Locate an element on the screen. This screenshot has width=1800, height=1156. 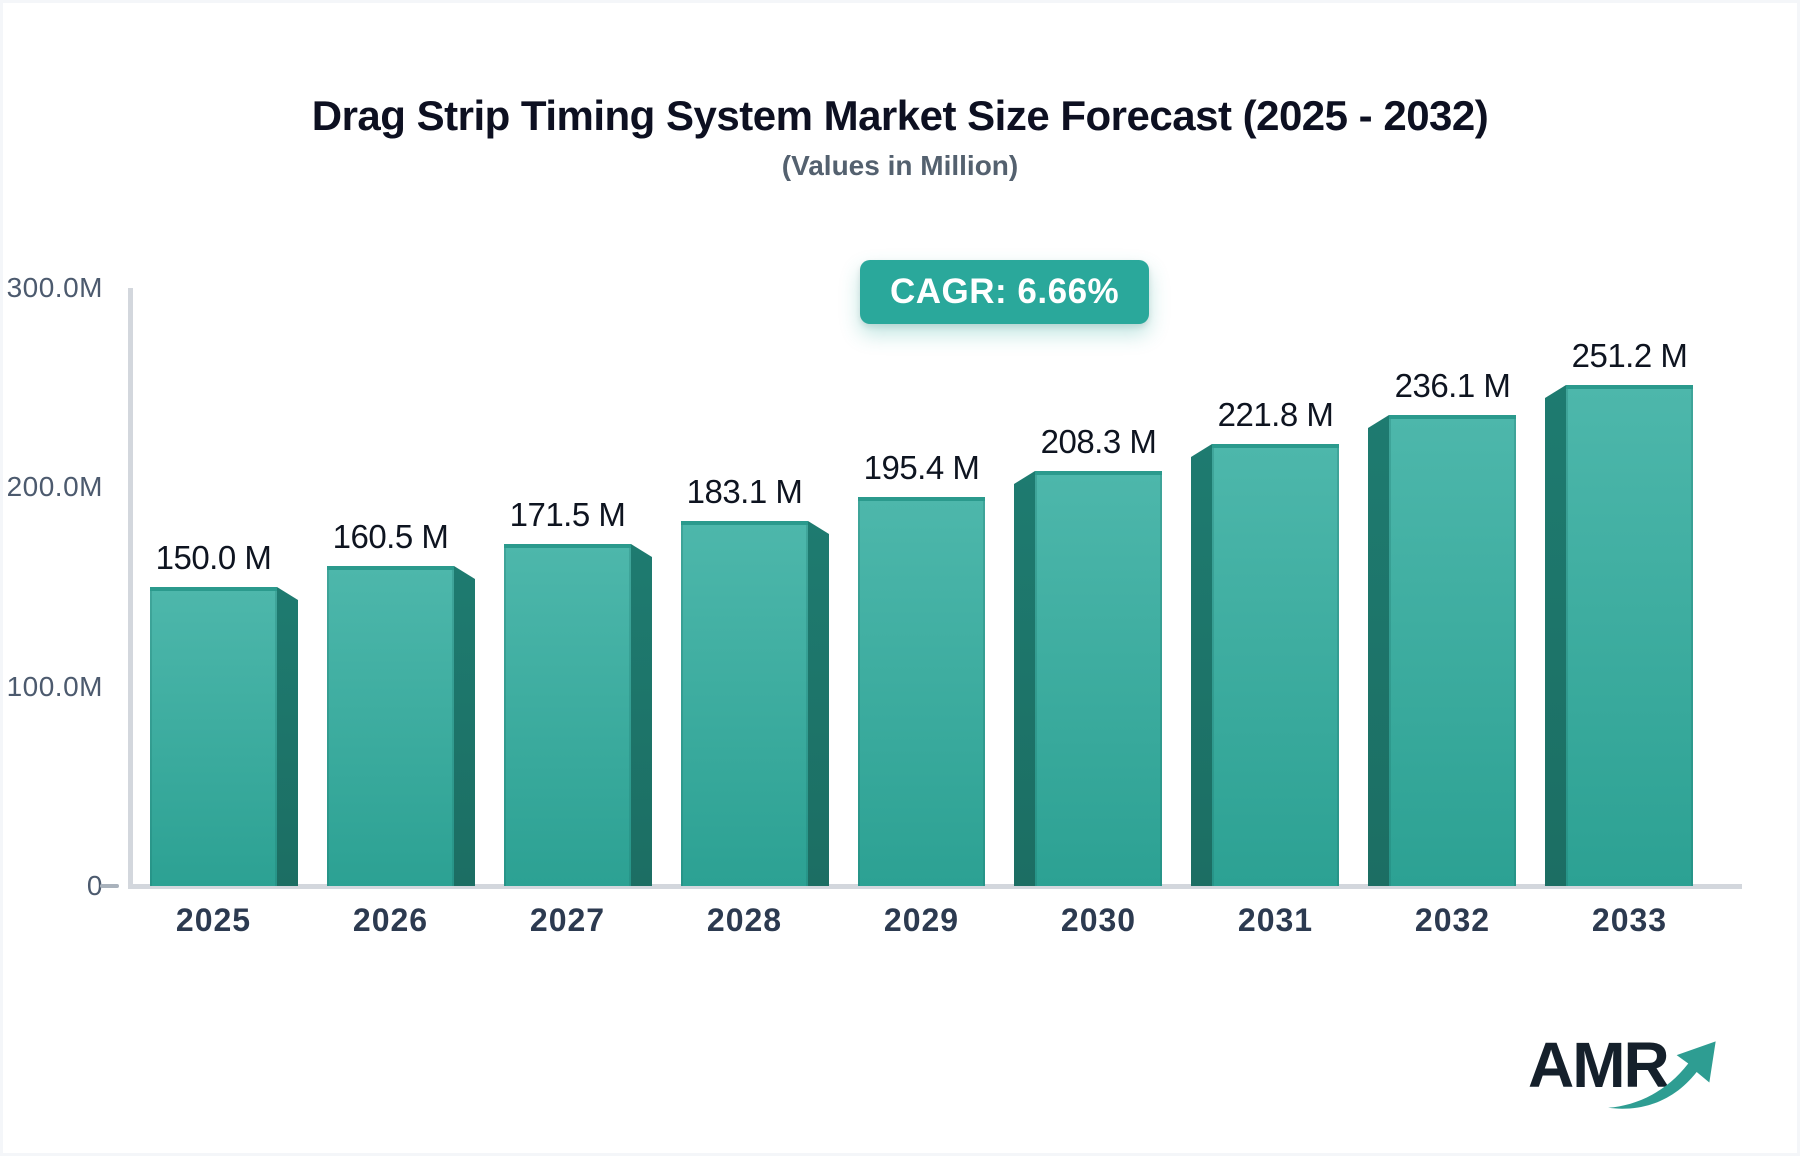
bar-2030 is located at coordinates (1098, 678).